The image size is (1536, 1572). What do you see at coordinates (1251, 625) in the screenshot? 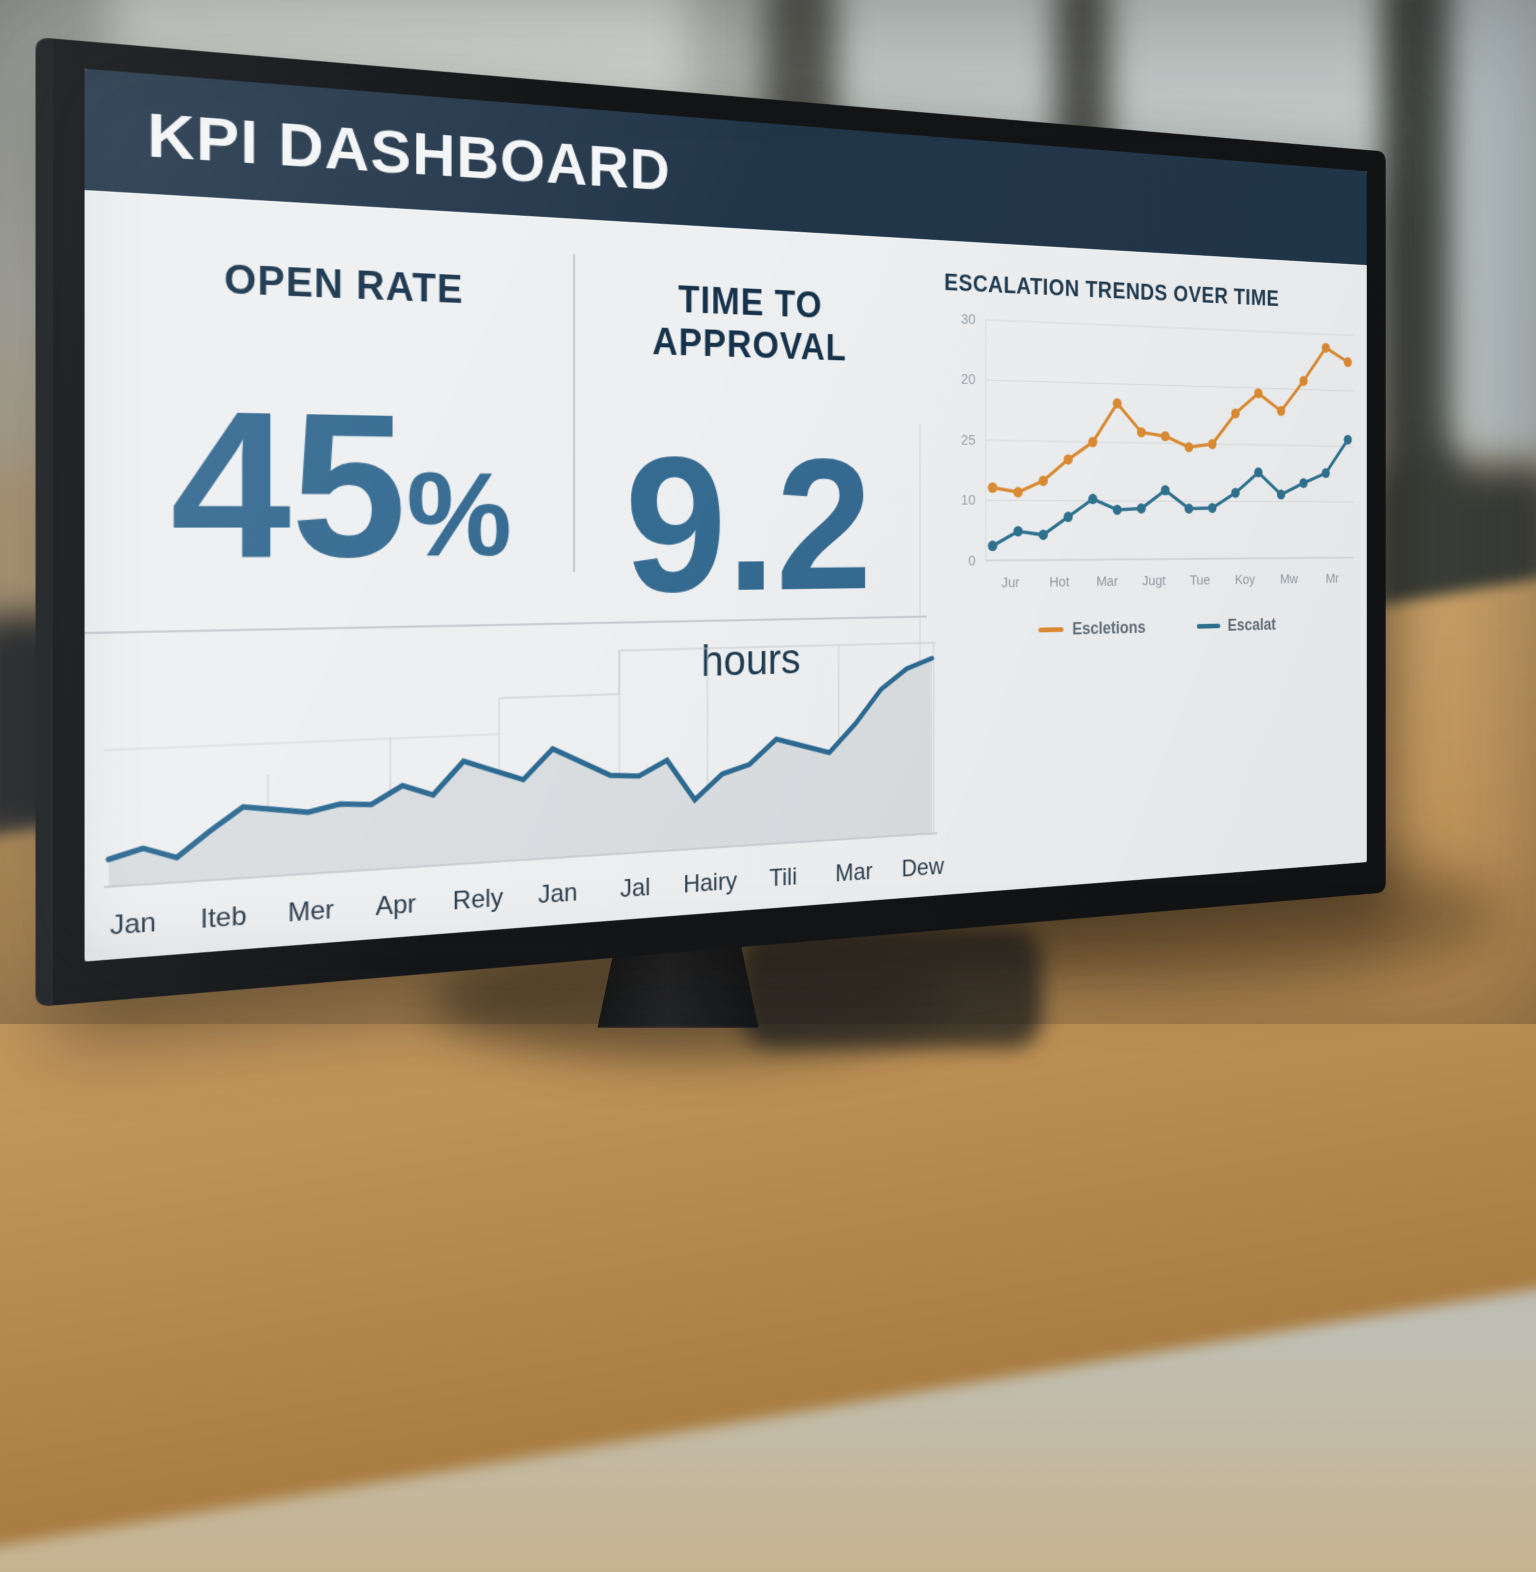
I see `legend-label: Escalat` at bounding box center [1251, 625].